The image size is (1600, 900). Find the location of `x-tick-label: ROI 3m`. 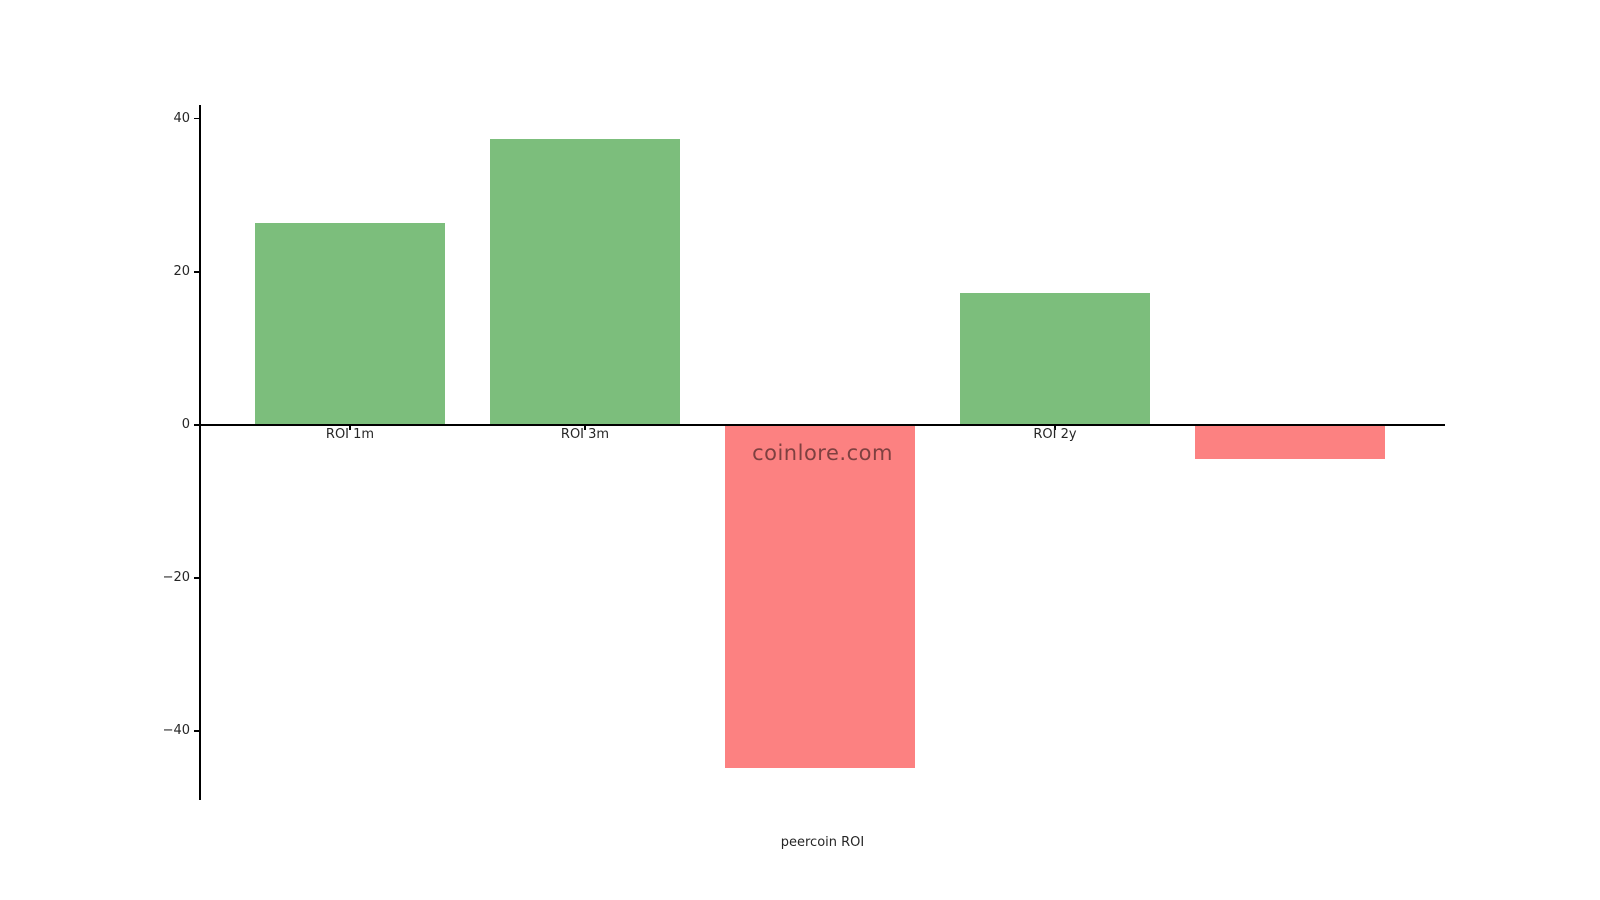

x-tick-label: ROI 3m is located at coordinates (585, 435).